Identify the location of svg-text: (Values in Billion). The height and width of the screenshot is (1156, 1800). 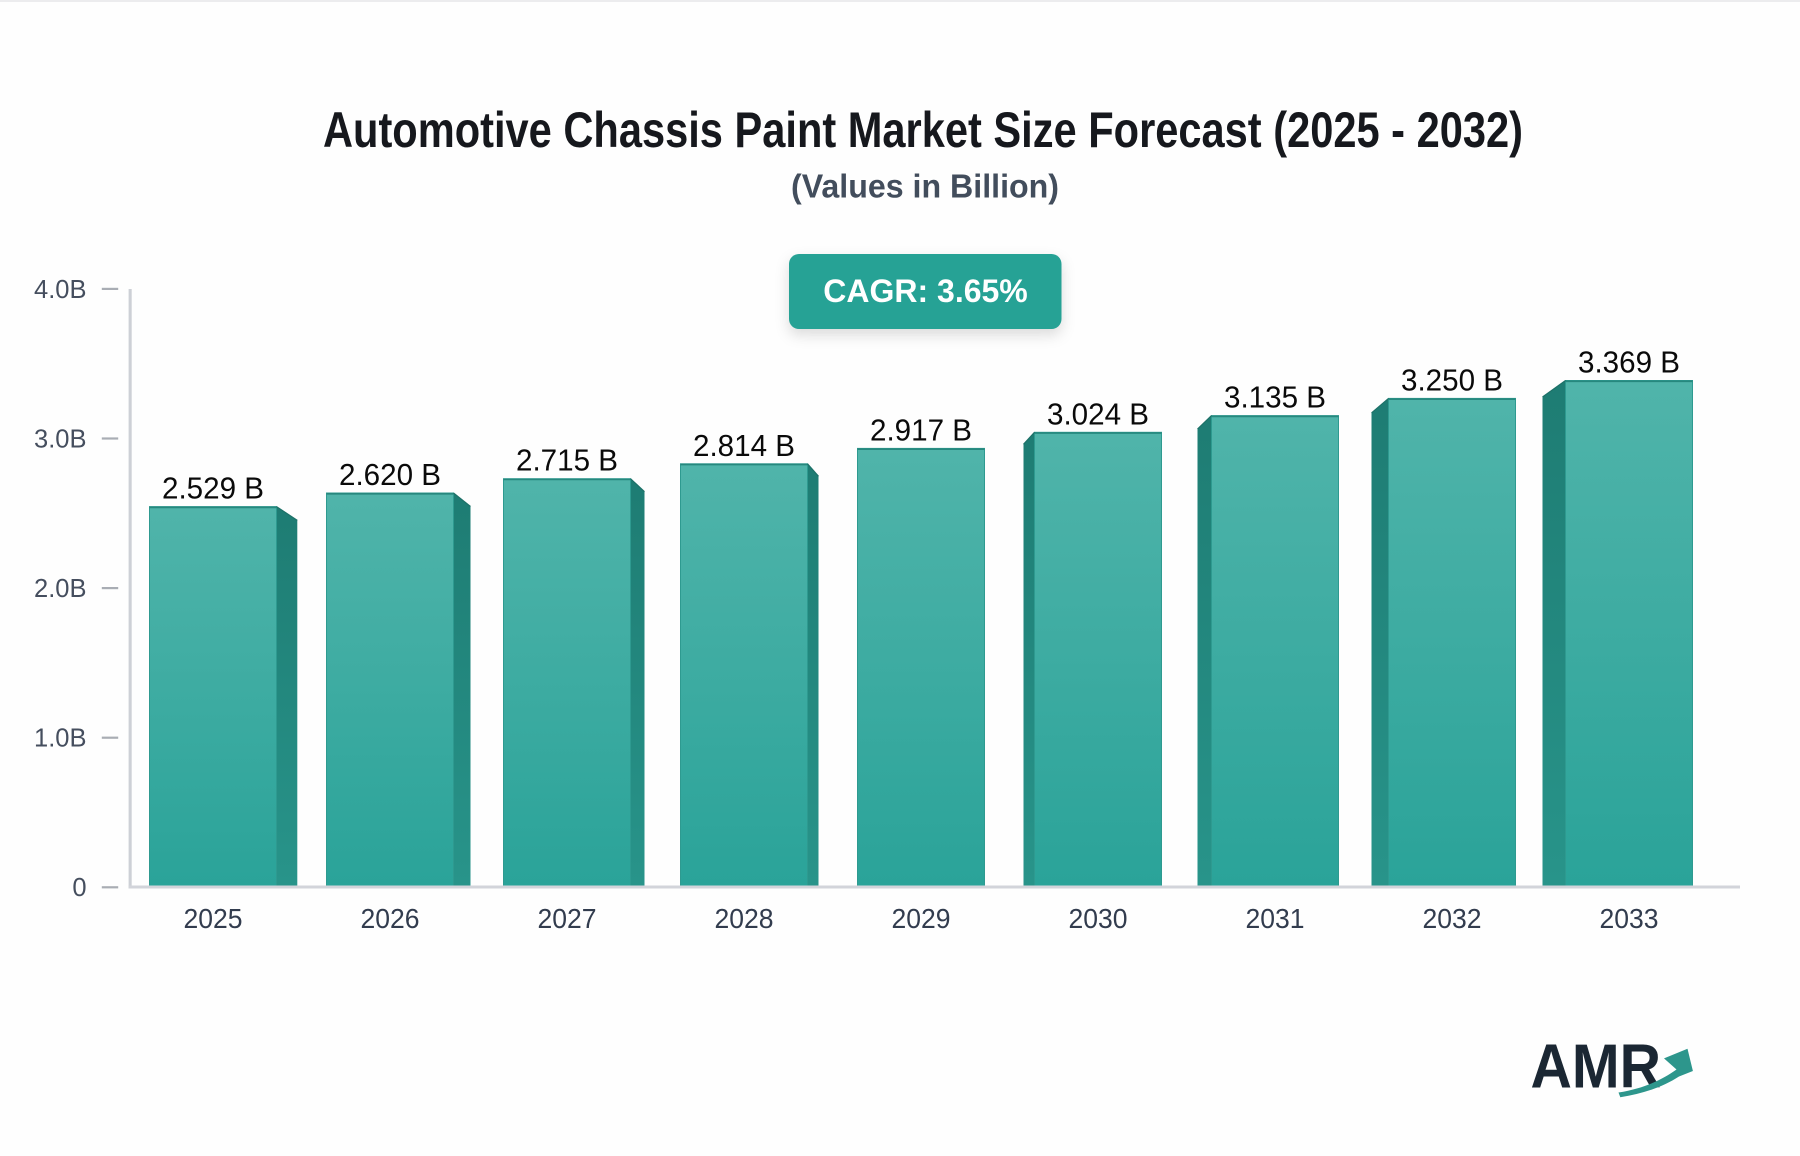
(925, 186).